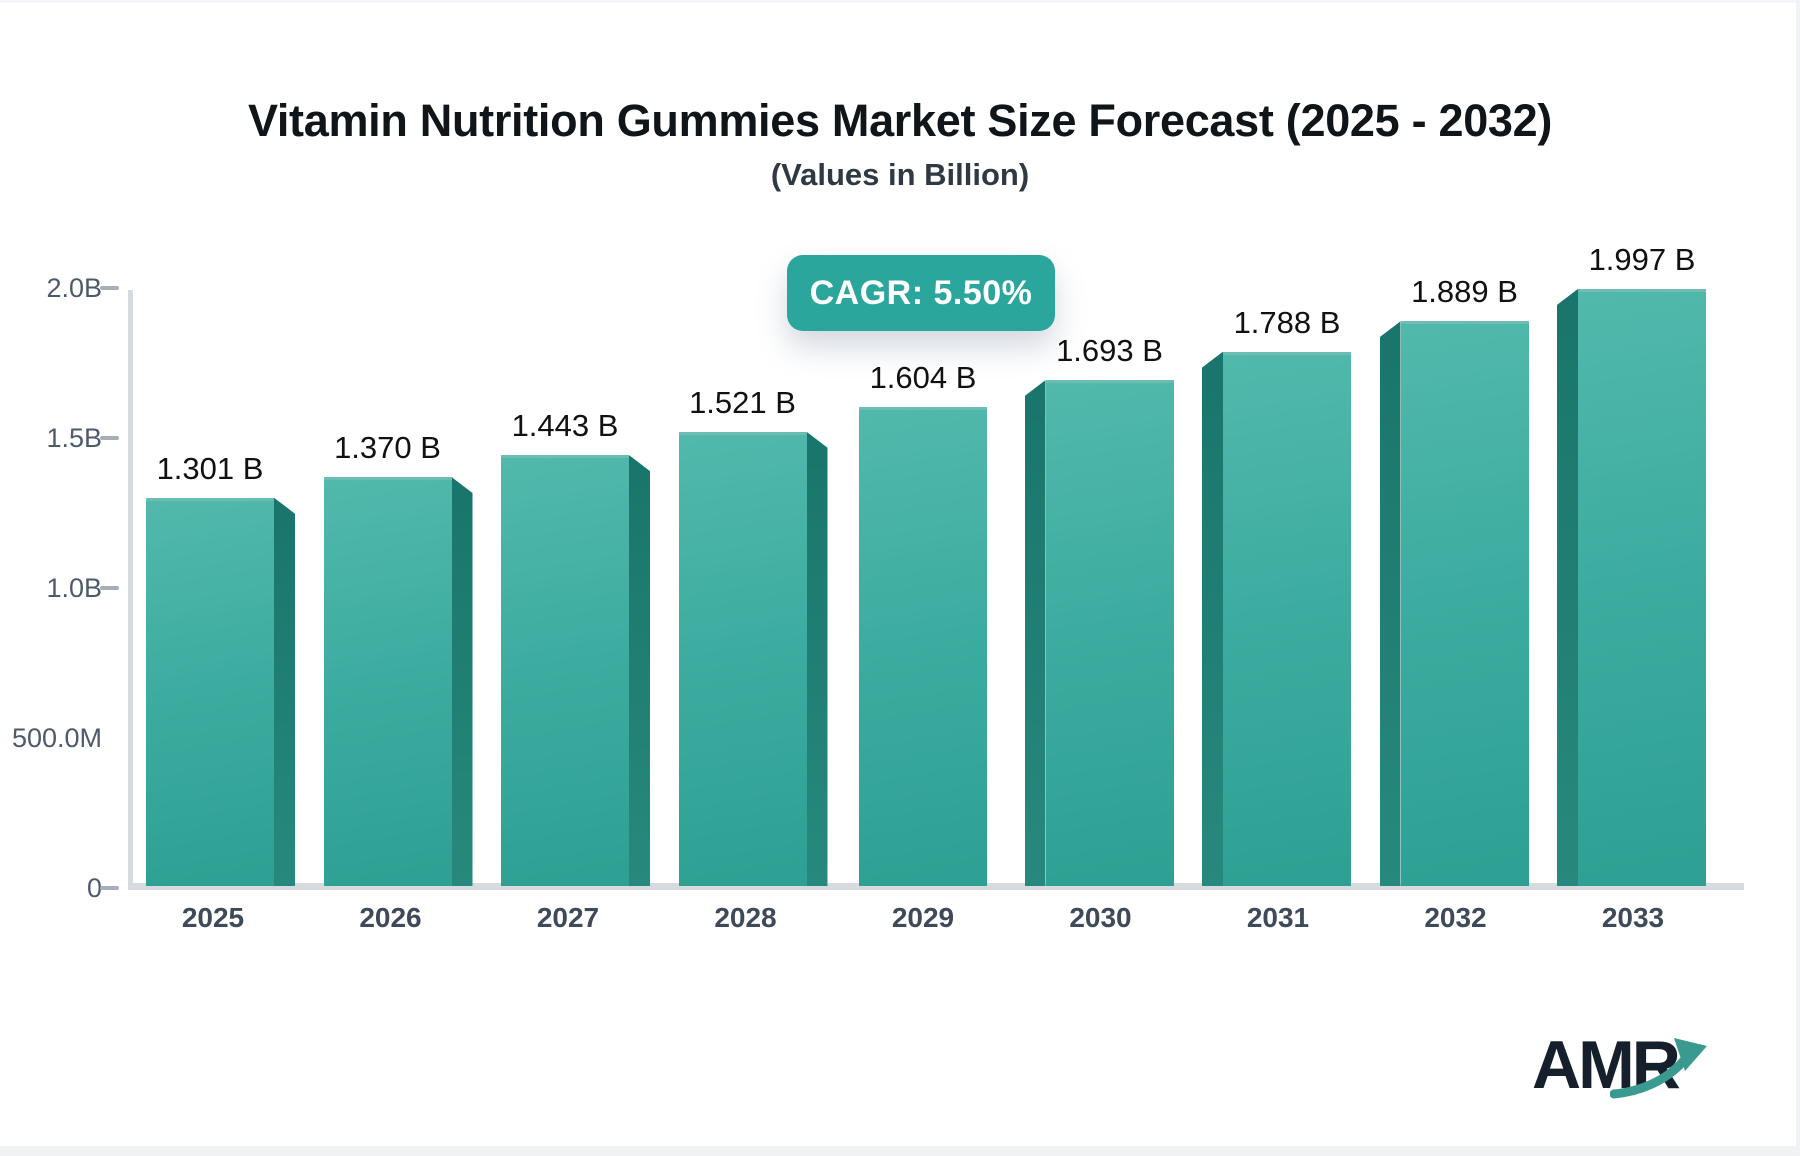 This screenshot has height=1156, width=1800. Describe the element at coordinates (1642, 259) in the screenshot. I see `bar-value-label: 1.997 B` at that location.